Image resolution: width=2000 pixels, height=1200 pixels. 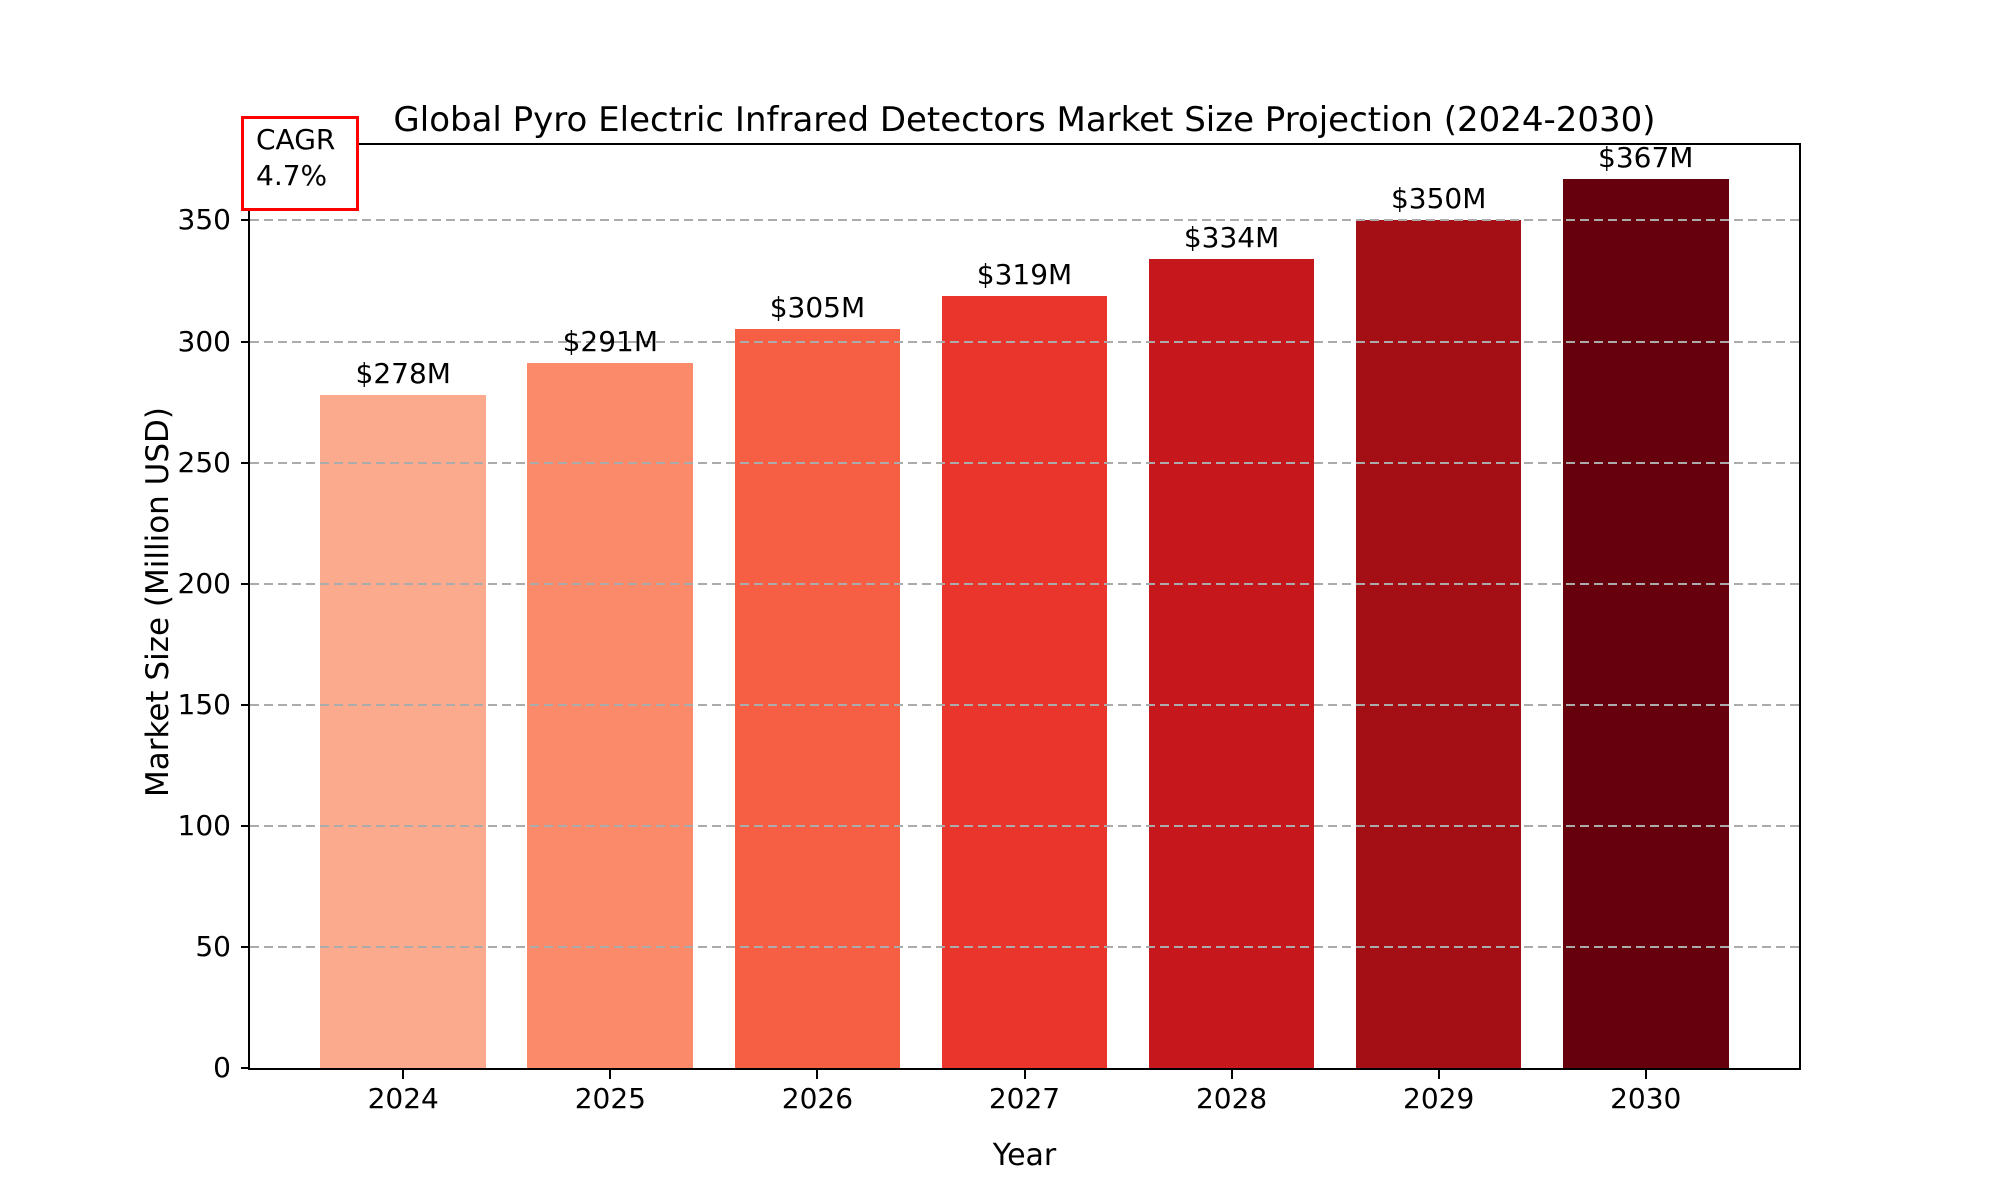 I want to click on x-tick-2024, so click(x=403, y=1074).